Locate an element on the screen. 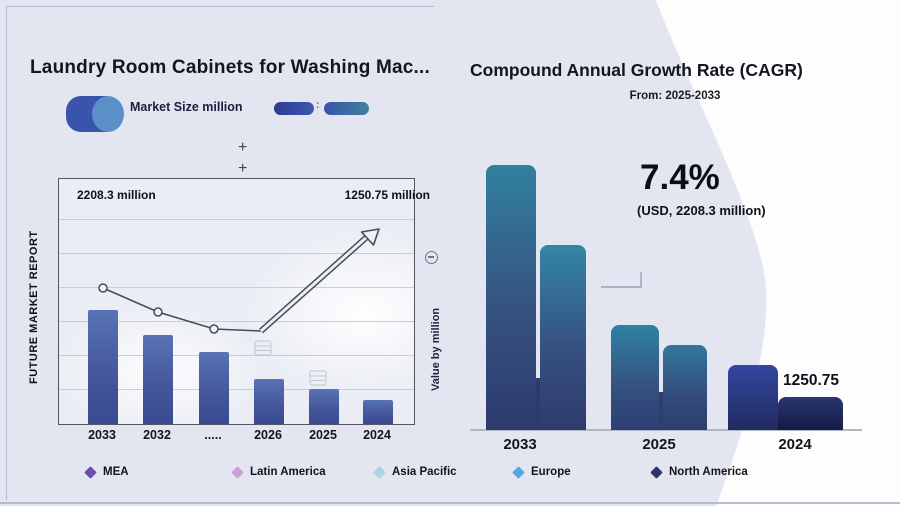 This screenshot has width=900, height=506. x-label-2026: 2026 is located at coordinates (268, 435).